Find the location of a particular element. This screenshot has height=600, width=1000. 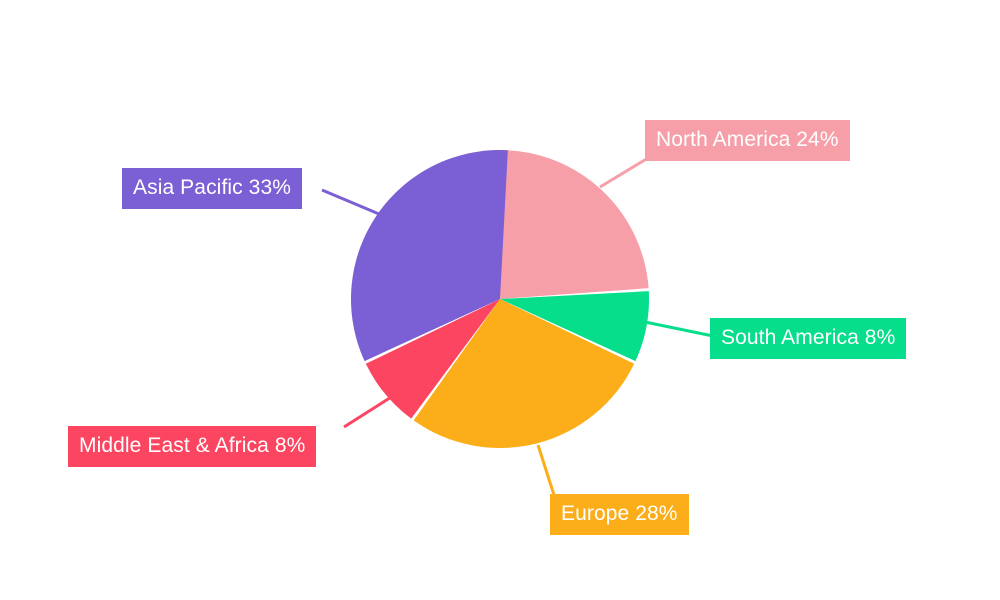

pie-label-north-america: North America 24% is located at coordinates (747, 140).